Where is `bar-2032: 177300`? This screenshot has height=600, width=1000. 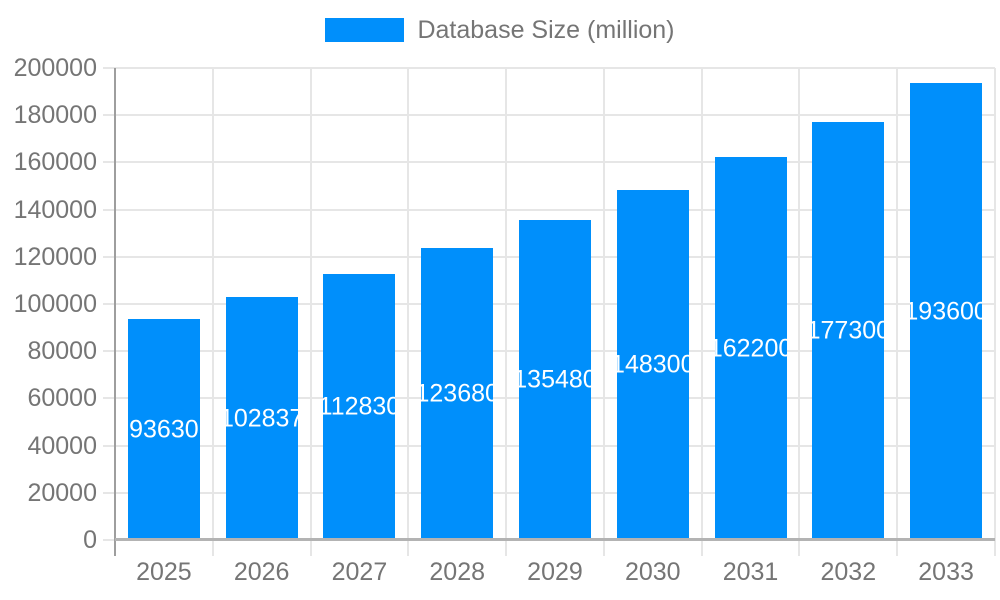 bar-2032: 177300 is located at coordinates (848, 330).